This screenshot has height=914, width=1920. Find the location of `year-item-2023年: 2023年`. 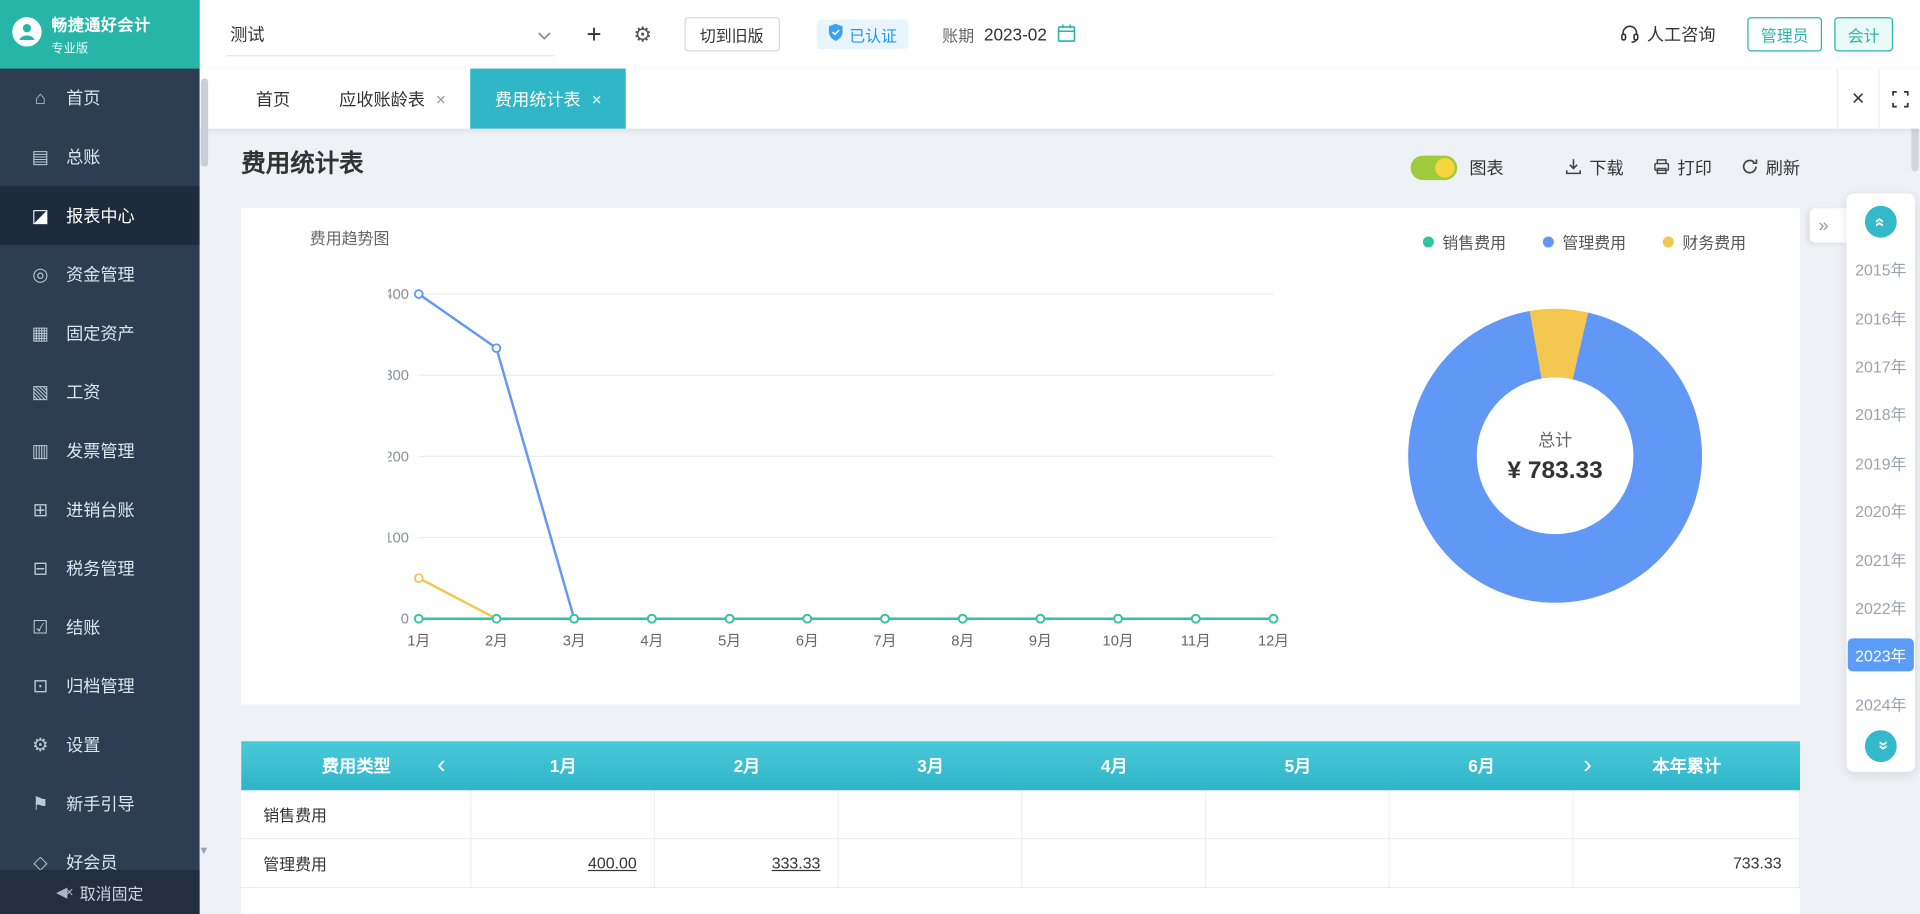

year-item-2023年: 2023年 is located at coordinates (1881, 655).